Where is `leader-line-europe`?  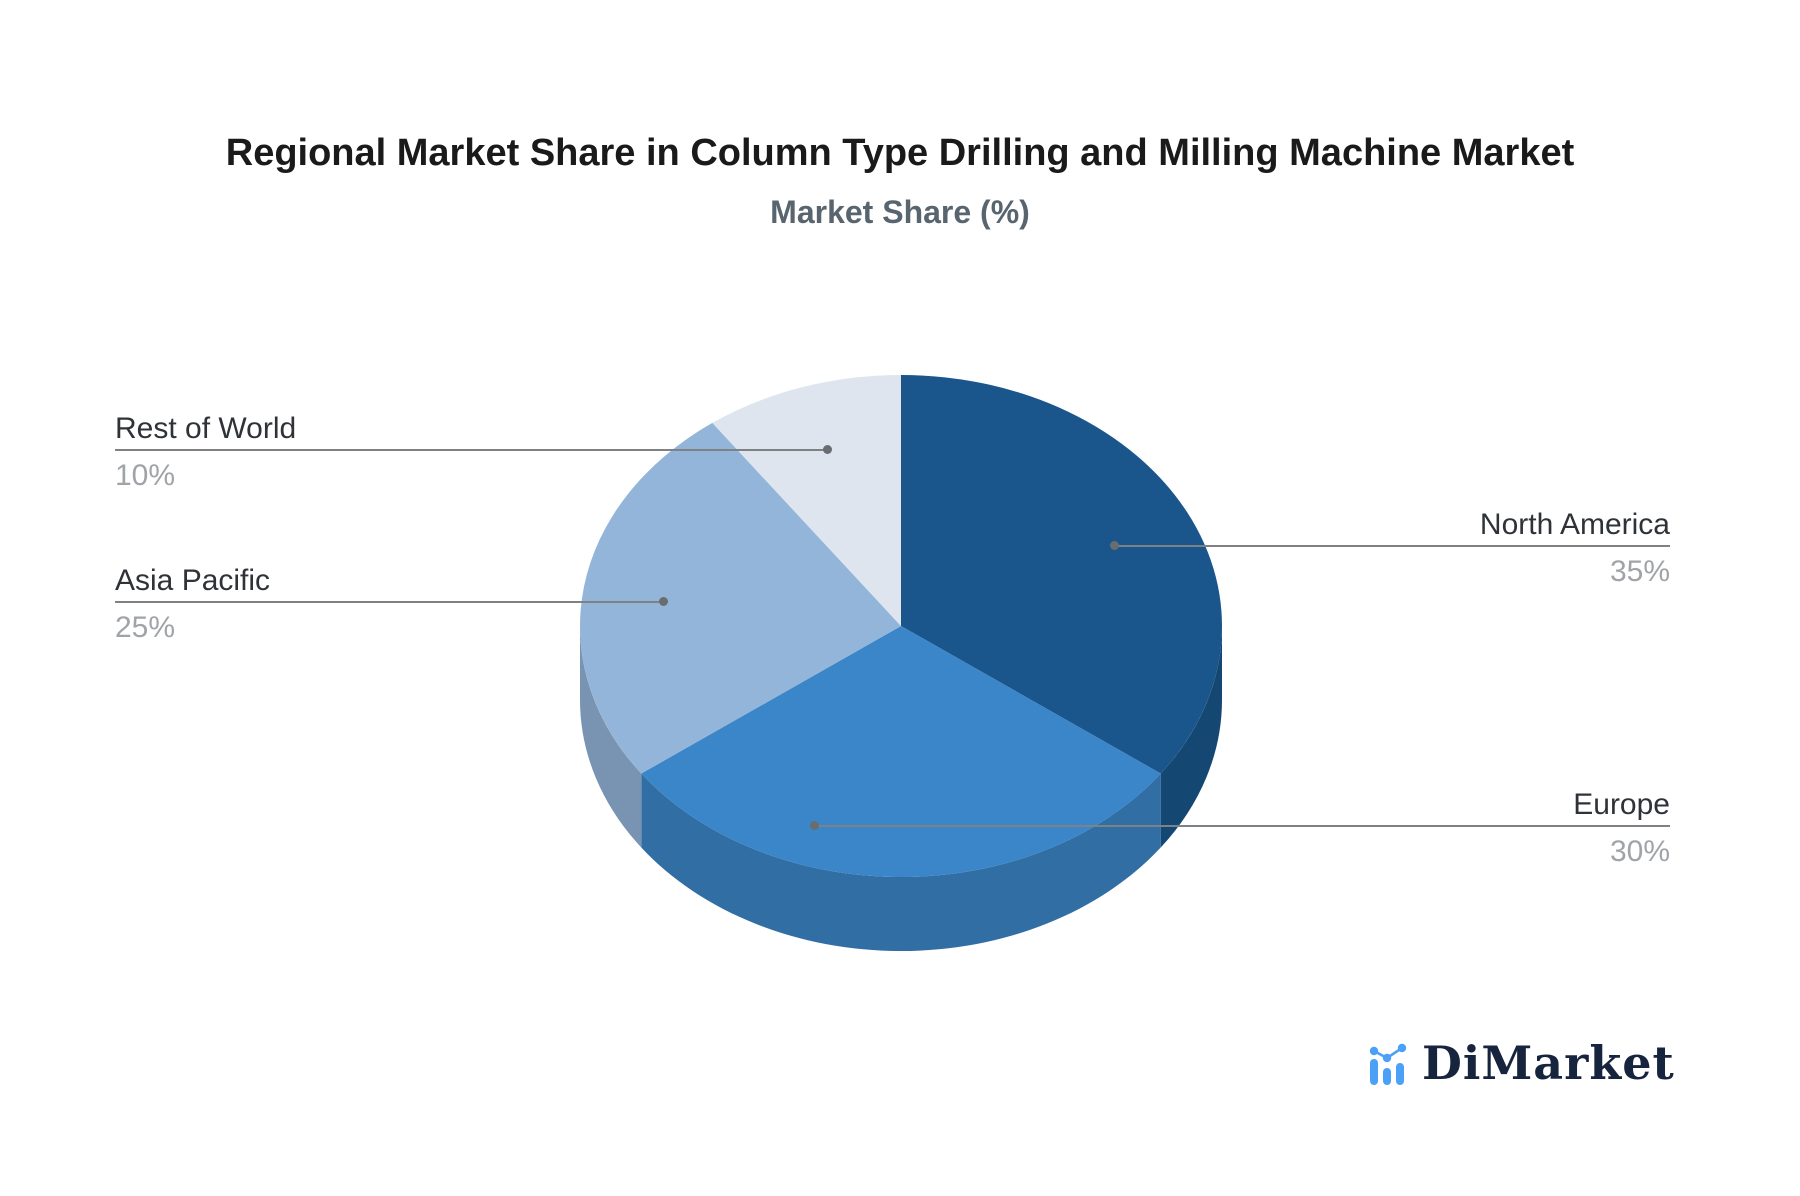 leader-line-europe is located at coordinates (1242, 826).